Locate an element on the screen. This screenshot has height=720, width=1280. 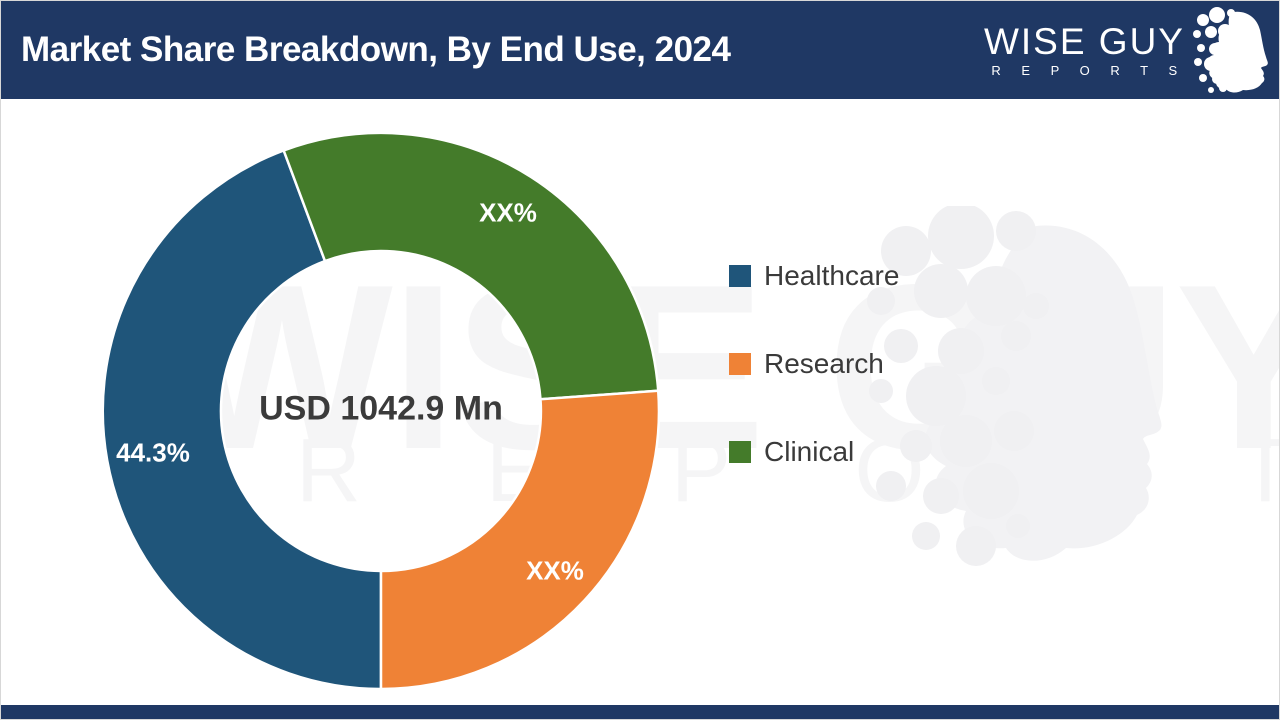
segment-research is located at coordinates (520, 540).